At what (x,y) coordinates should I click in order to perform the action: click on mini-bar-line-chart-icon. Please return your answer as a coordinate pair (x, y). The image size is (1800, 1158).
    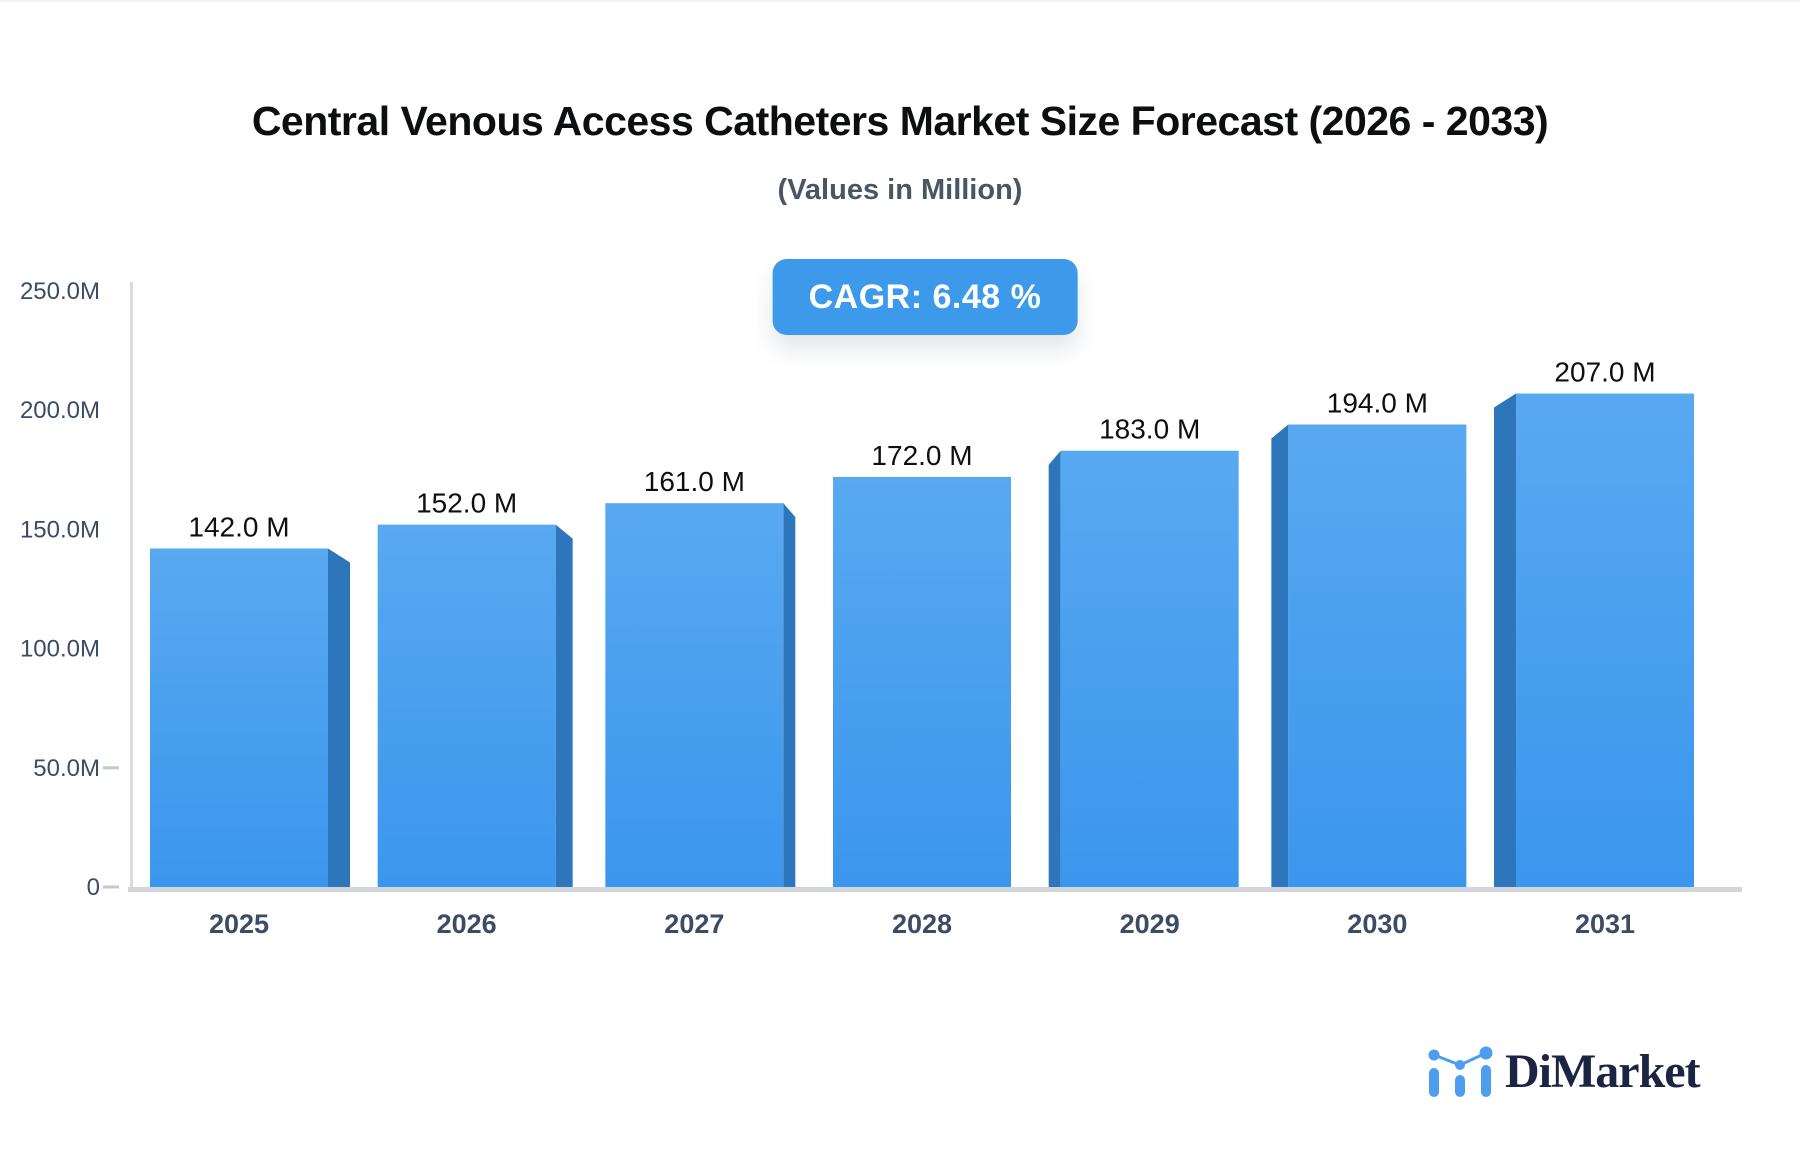
    Looking at the image, I should click on (1460, 1071).